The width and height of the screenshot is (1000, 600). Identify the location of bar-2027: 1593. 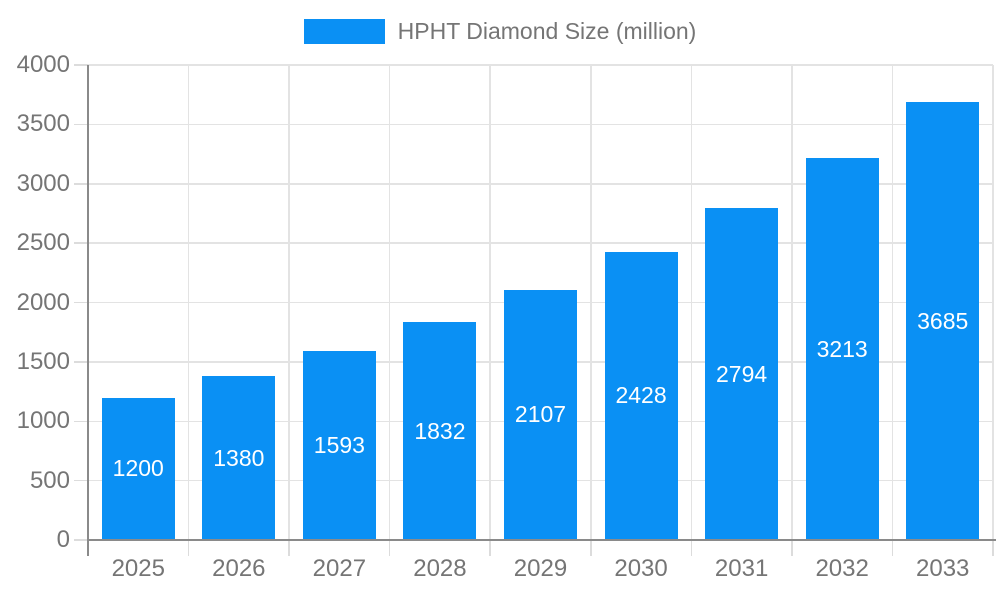
(339, 445).